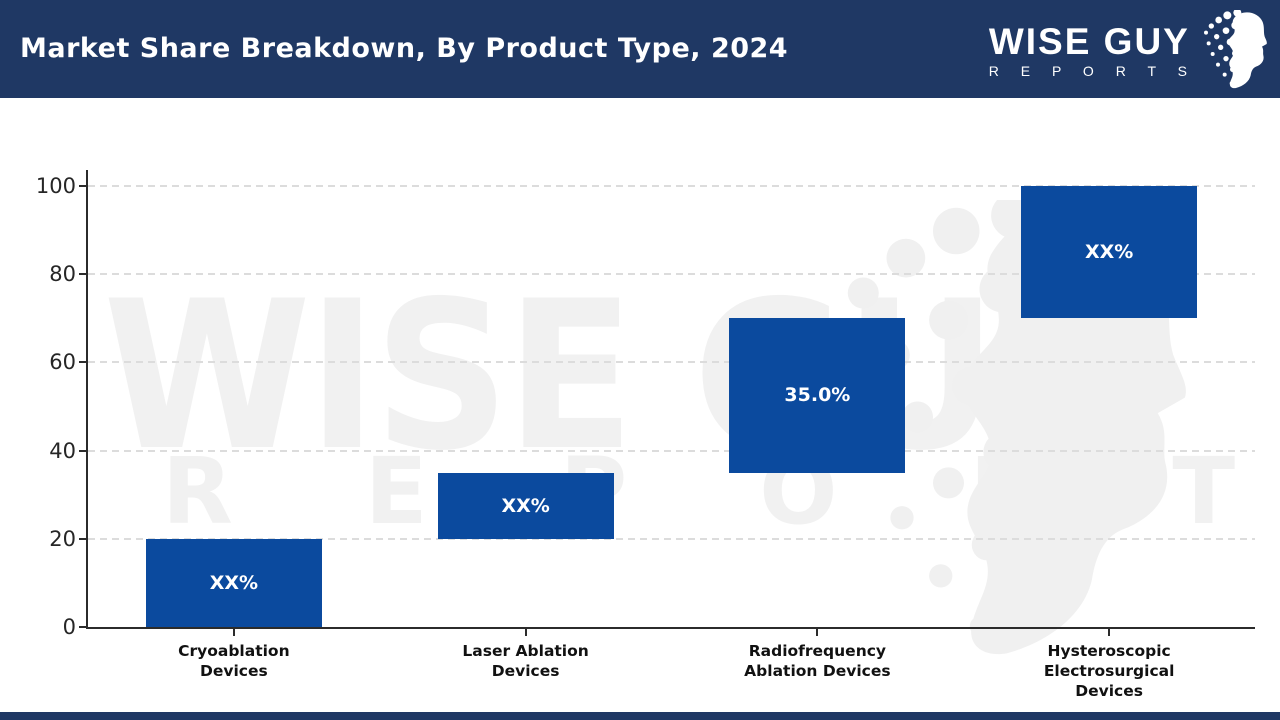  What do you see at coordinates (1109, 671) in the screenshot?
I see `category-label: Hysteroscopic Electrosurgical Devices` at bounding box center [1109, 671].